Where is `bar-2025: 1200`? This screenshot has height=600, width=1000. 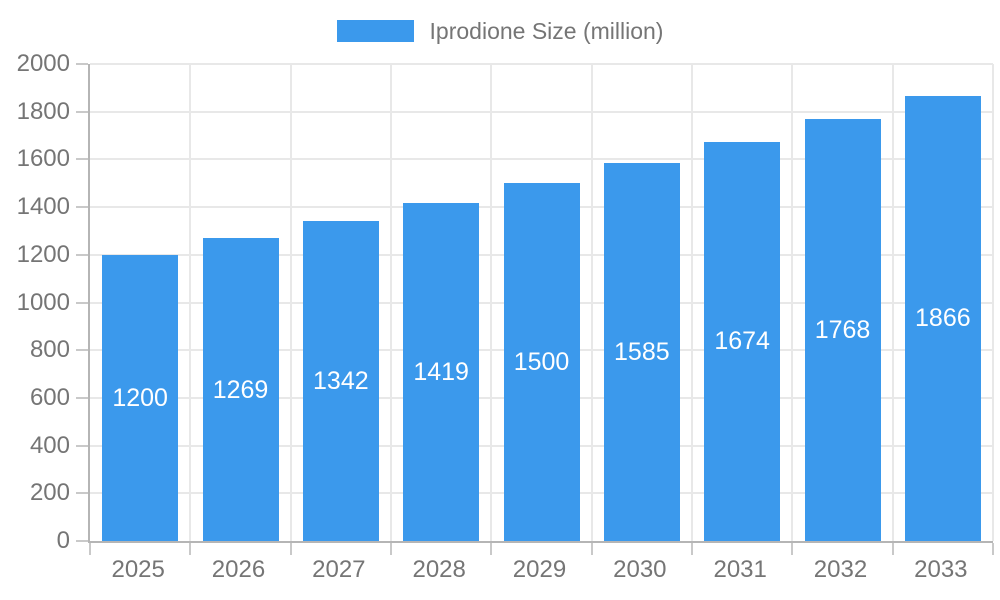 bar-2025: 1200 is located at coordinates (140, 397).